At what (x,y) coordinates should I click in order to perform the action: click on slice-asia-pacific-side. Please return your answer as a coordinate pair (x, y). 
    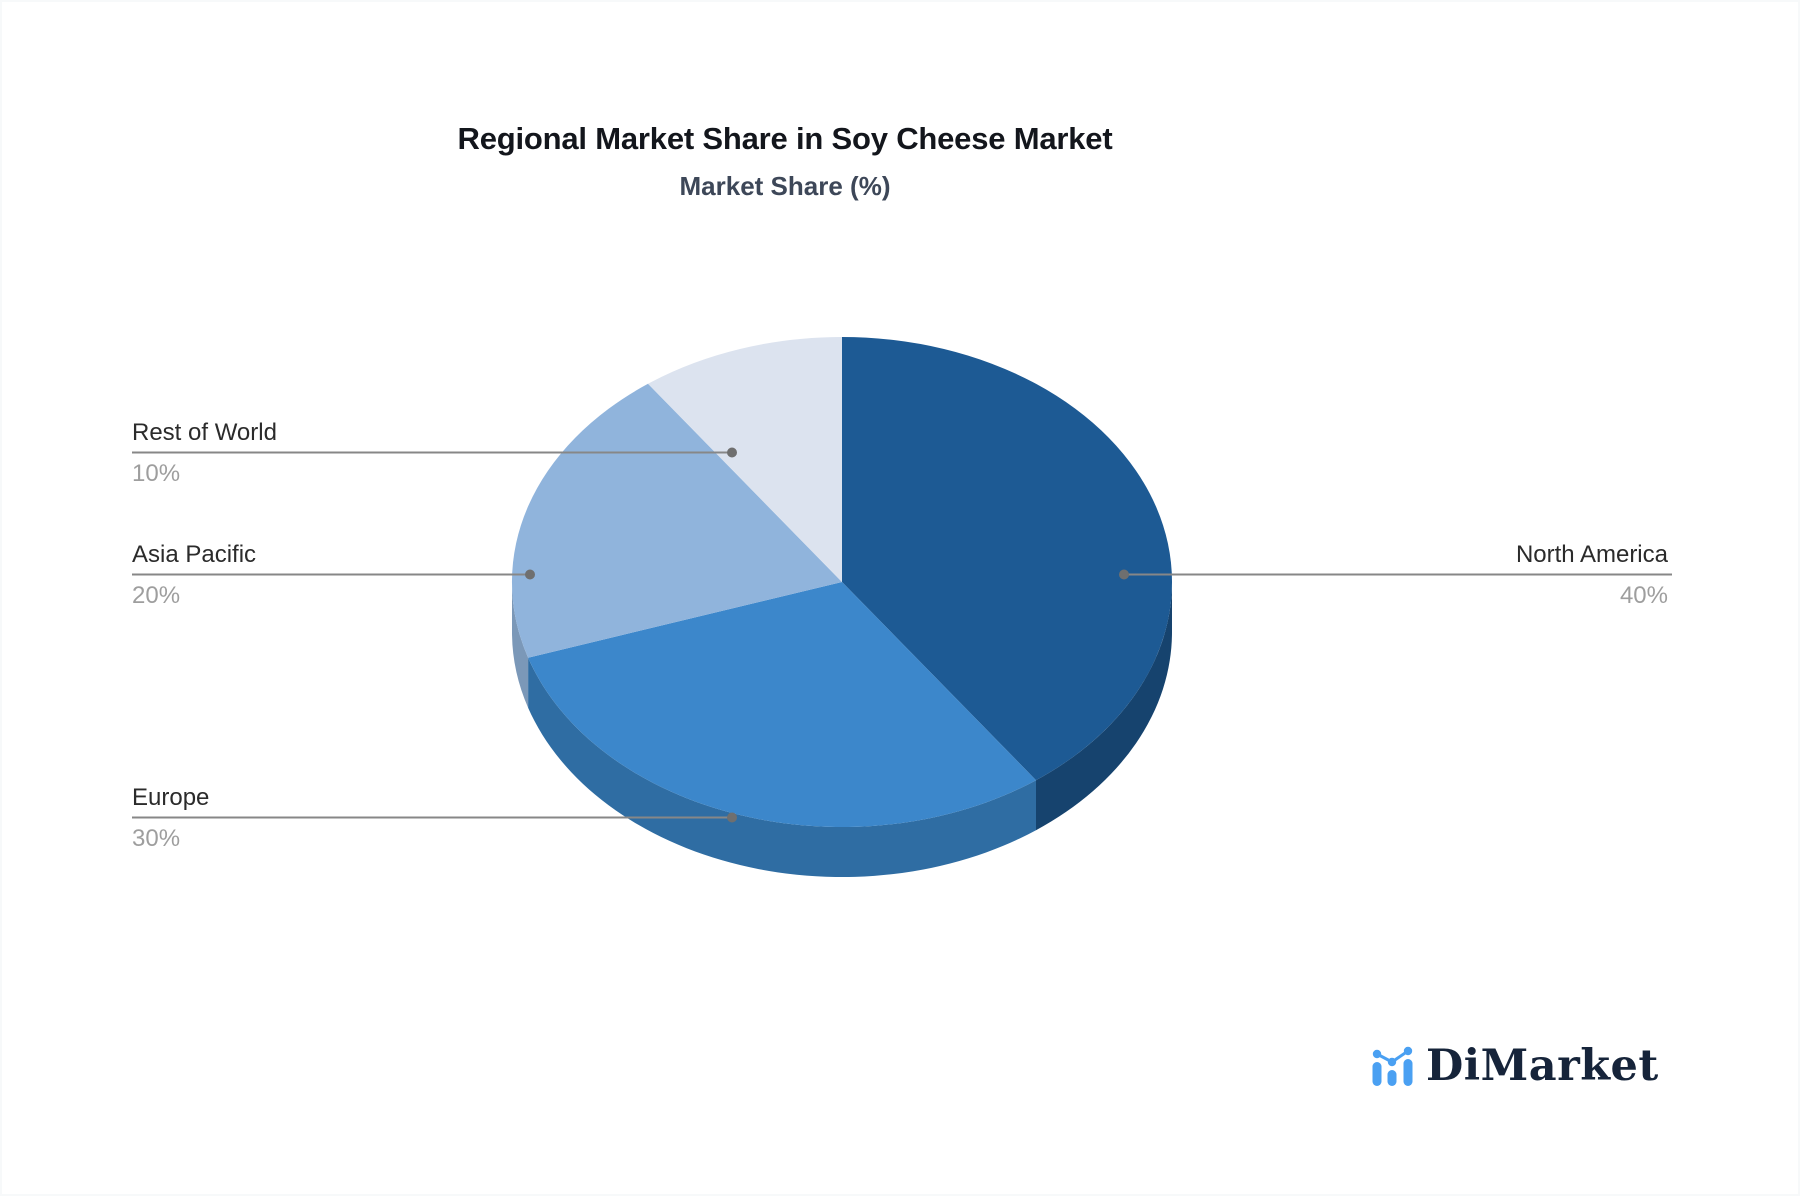
    Looking at the image, I should click on (520, 645).